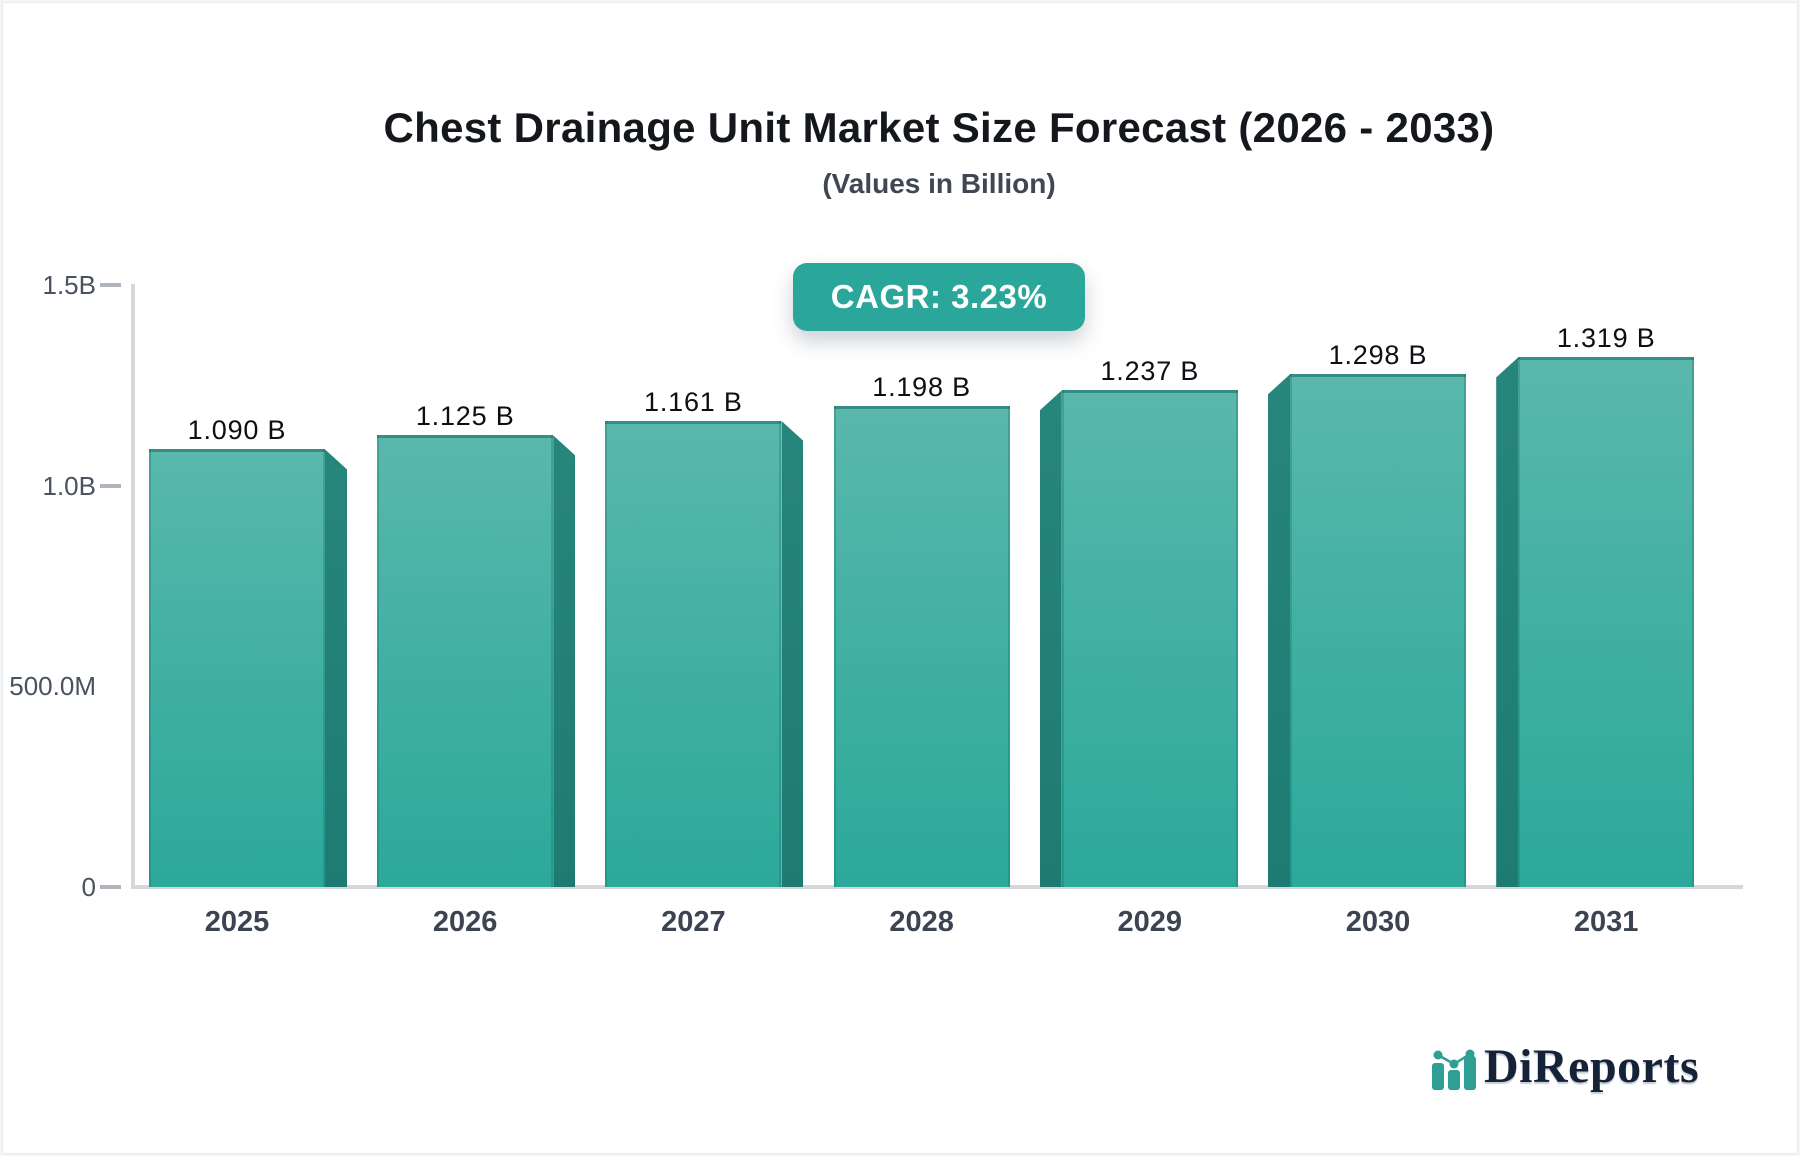 The height and width of the screenshot is (1156, 1800). I want to click on brand-name: DiReports, so click(1592, 1066).